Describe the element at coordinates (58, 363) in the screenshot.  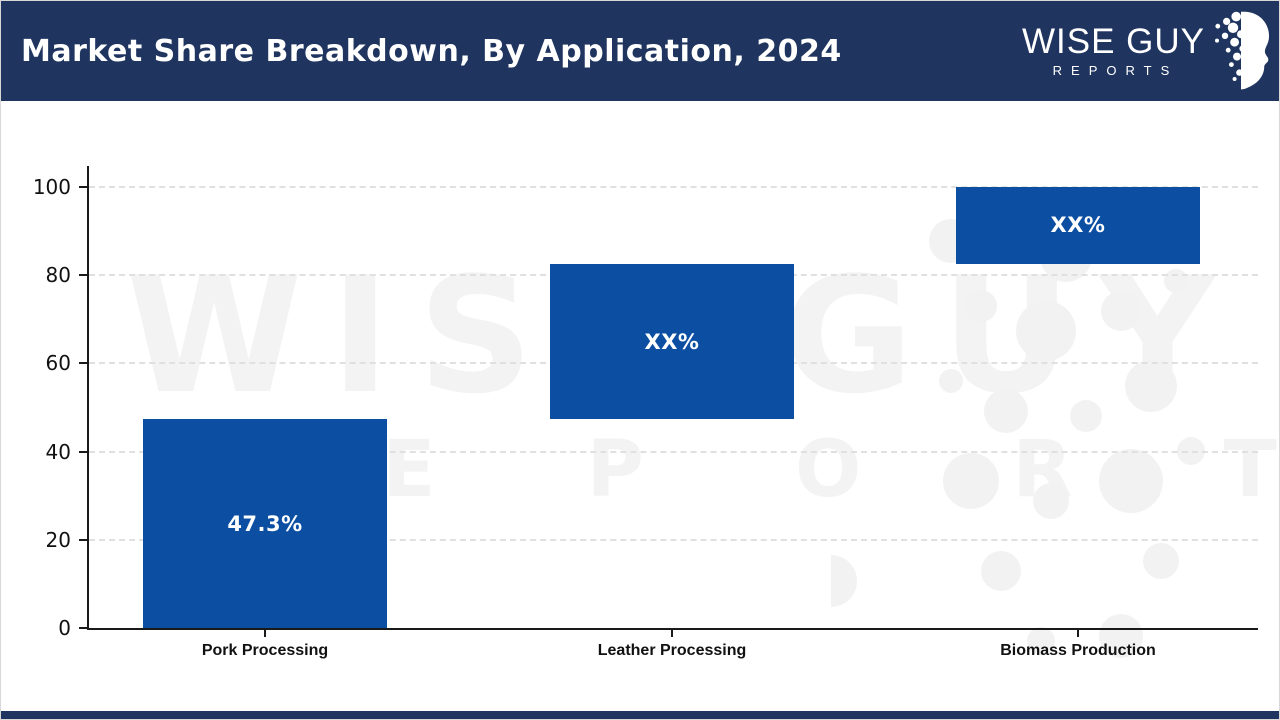
I see `ytick-label-60: 60` at that location.